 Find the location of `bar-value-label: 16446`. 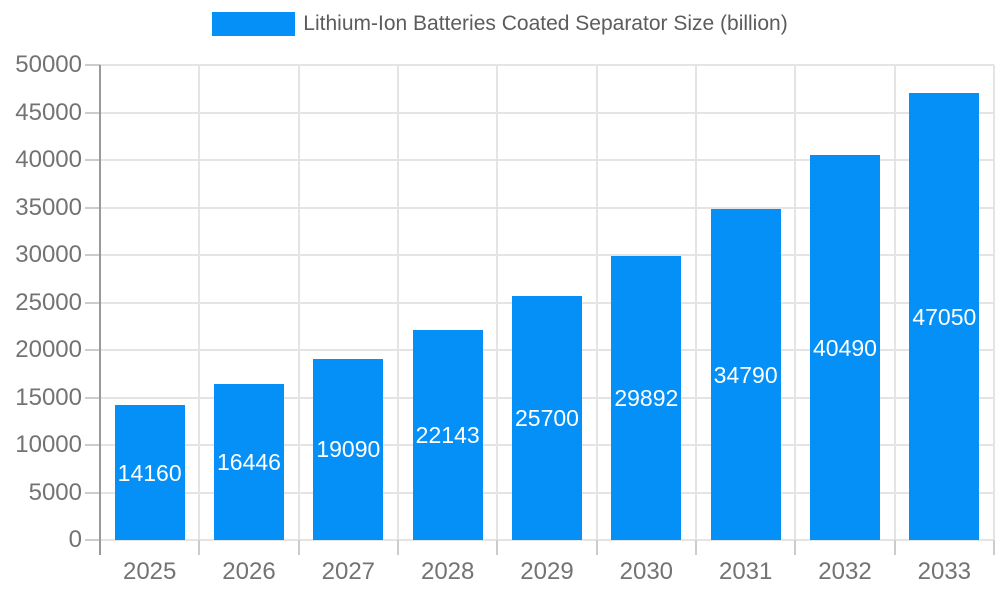

bar-value-label: 16446 is located at coordinates (249, 461).